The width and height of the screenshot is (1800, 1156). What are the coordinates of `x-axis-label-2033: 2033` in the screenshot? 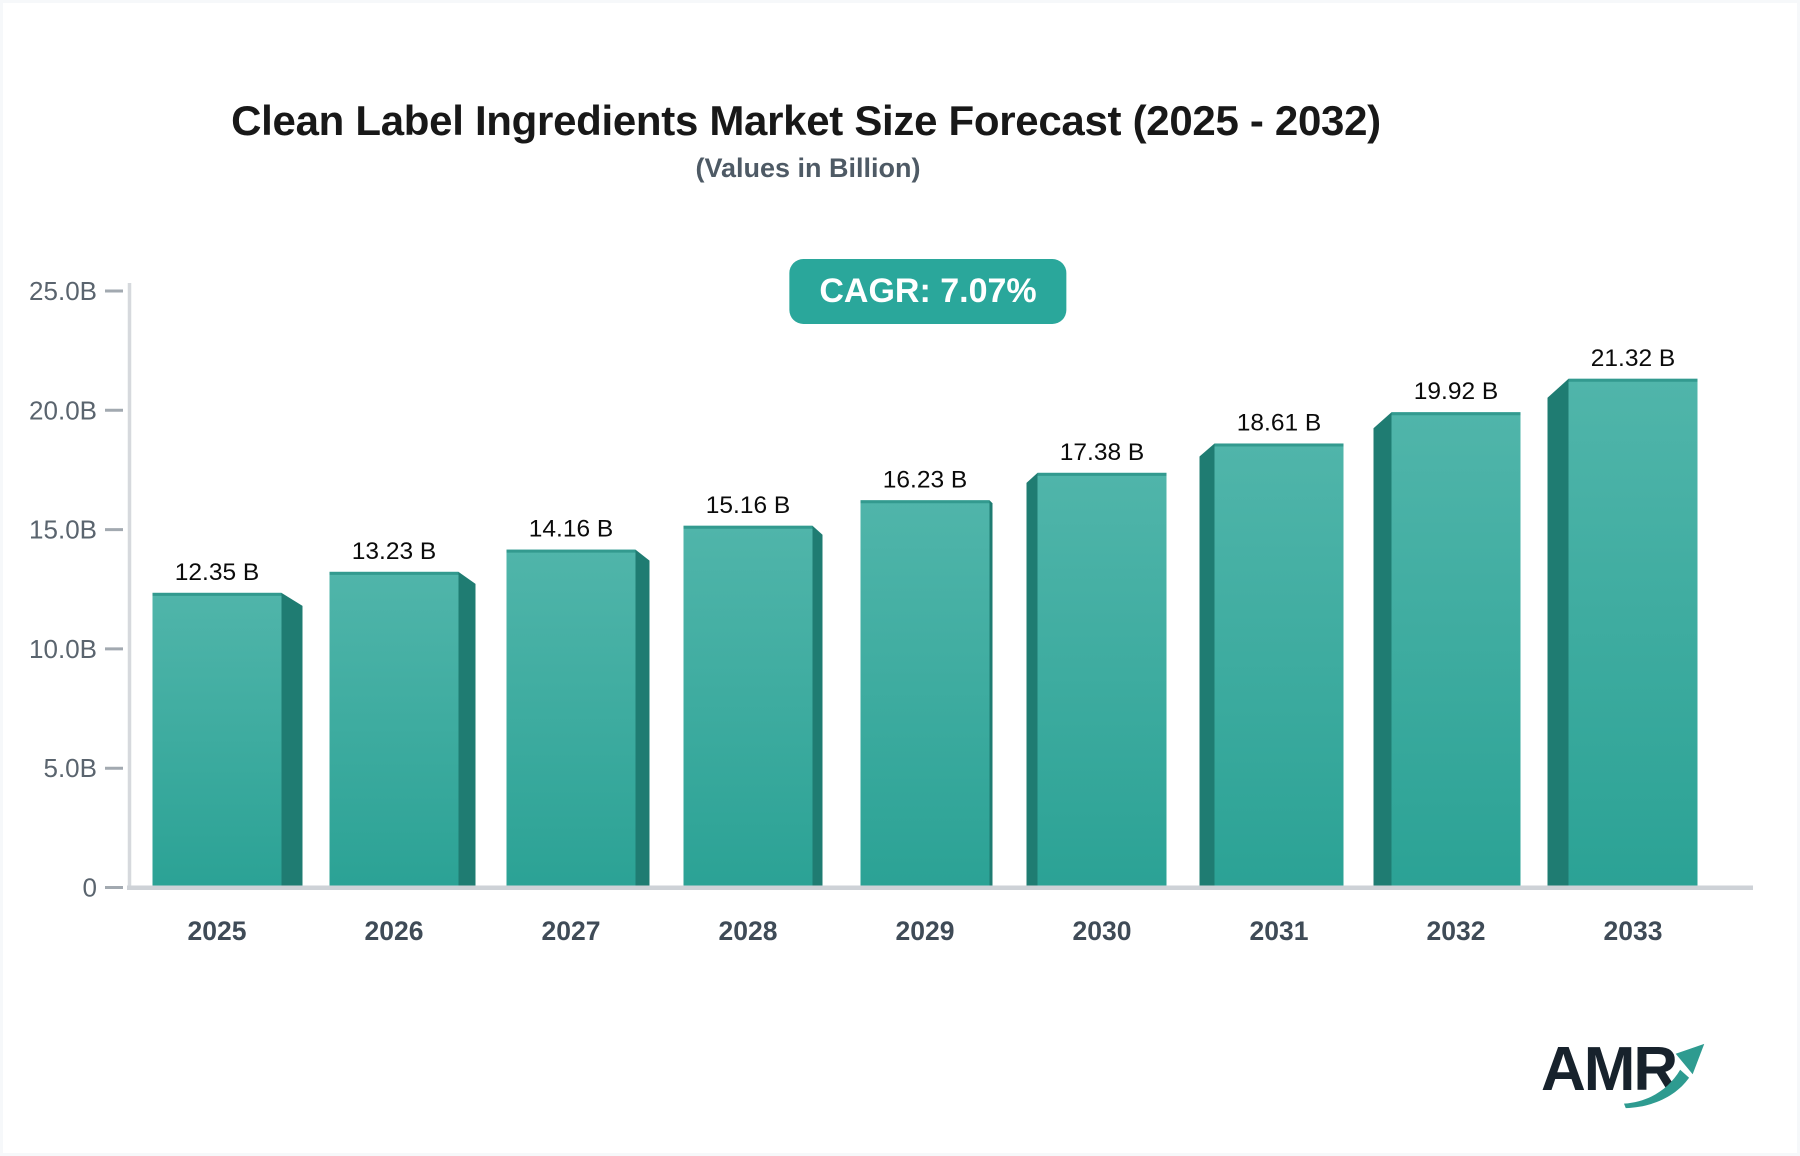 It's located at (1633, 931).